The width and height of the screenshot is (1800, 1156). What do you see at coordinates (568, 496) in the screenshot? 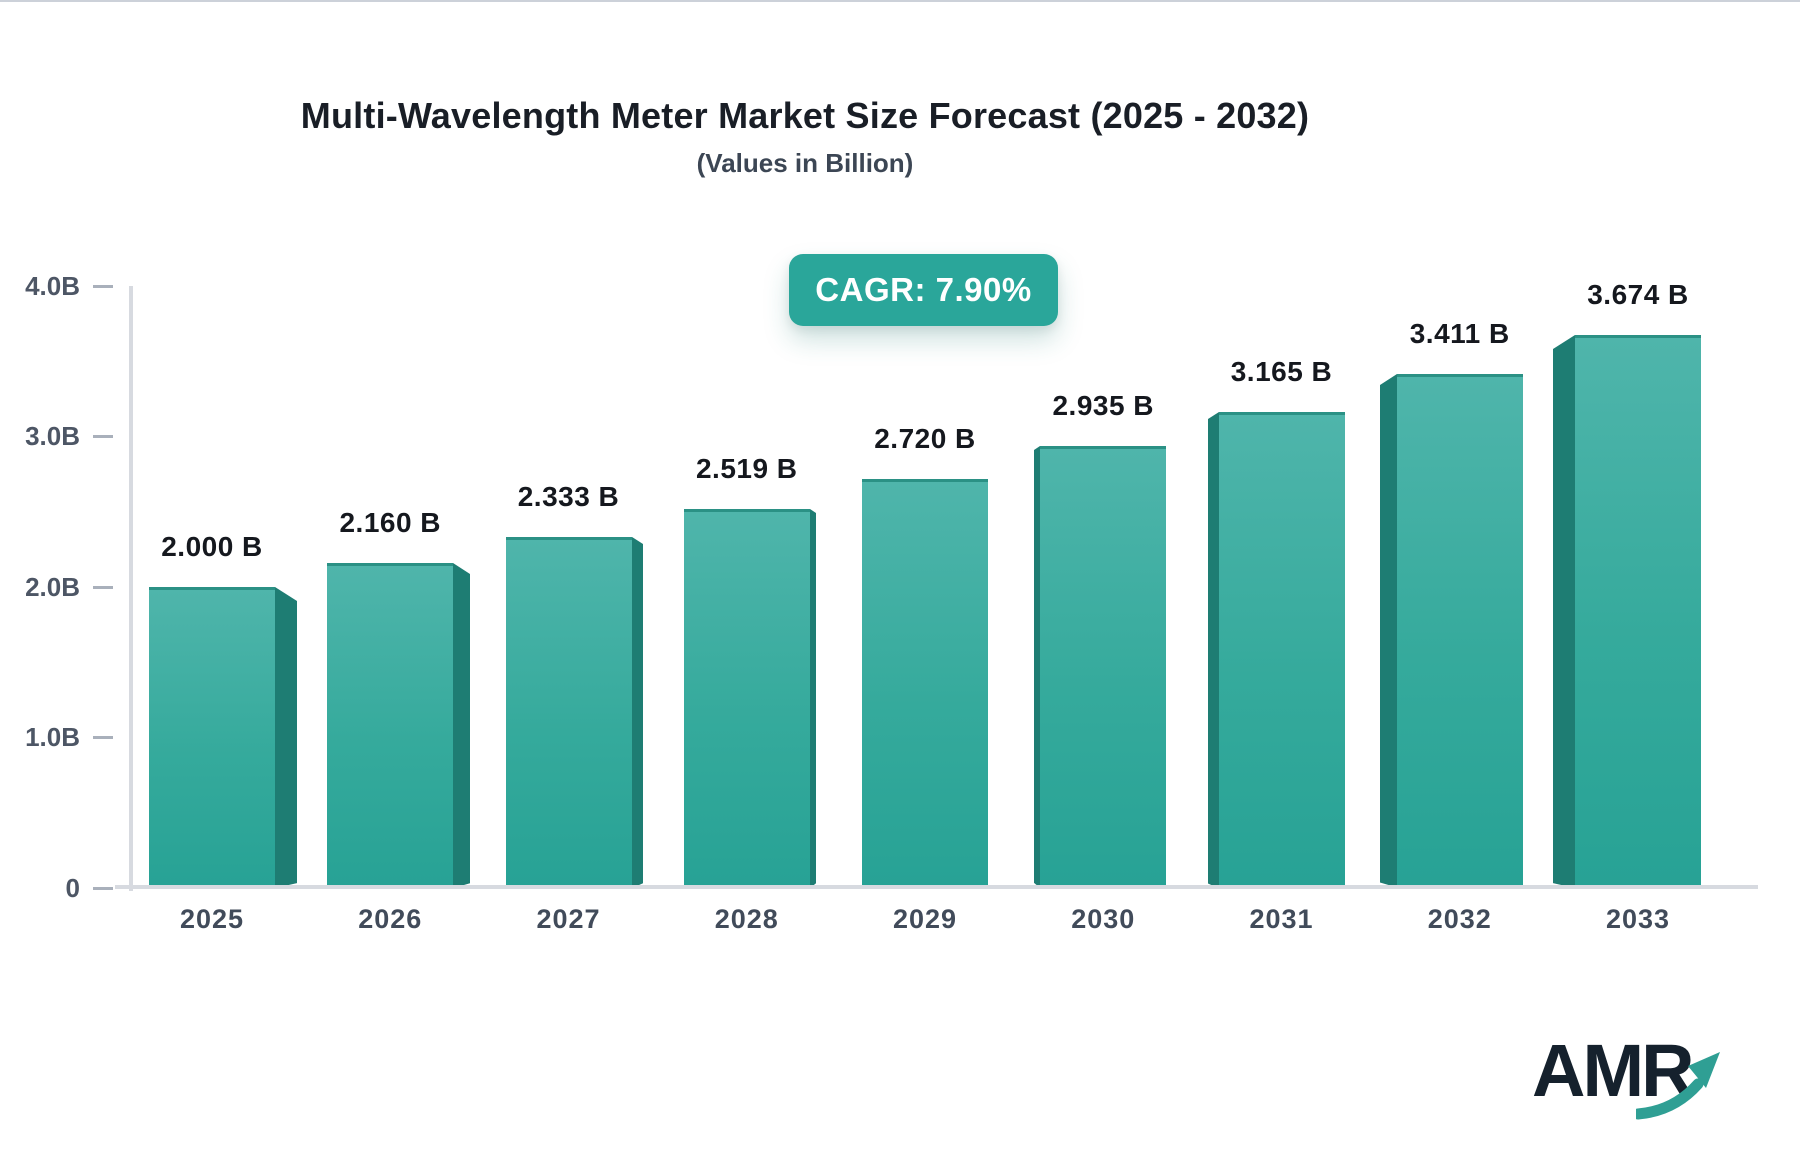
I see `bar-value-label: 2.333 B` at bounding box center [568, 496].